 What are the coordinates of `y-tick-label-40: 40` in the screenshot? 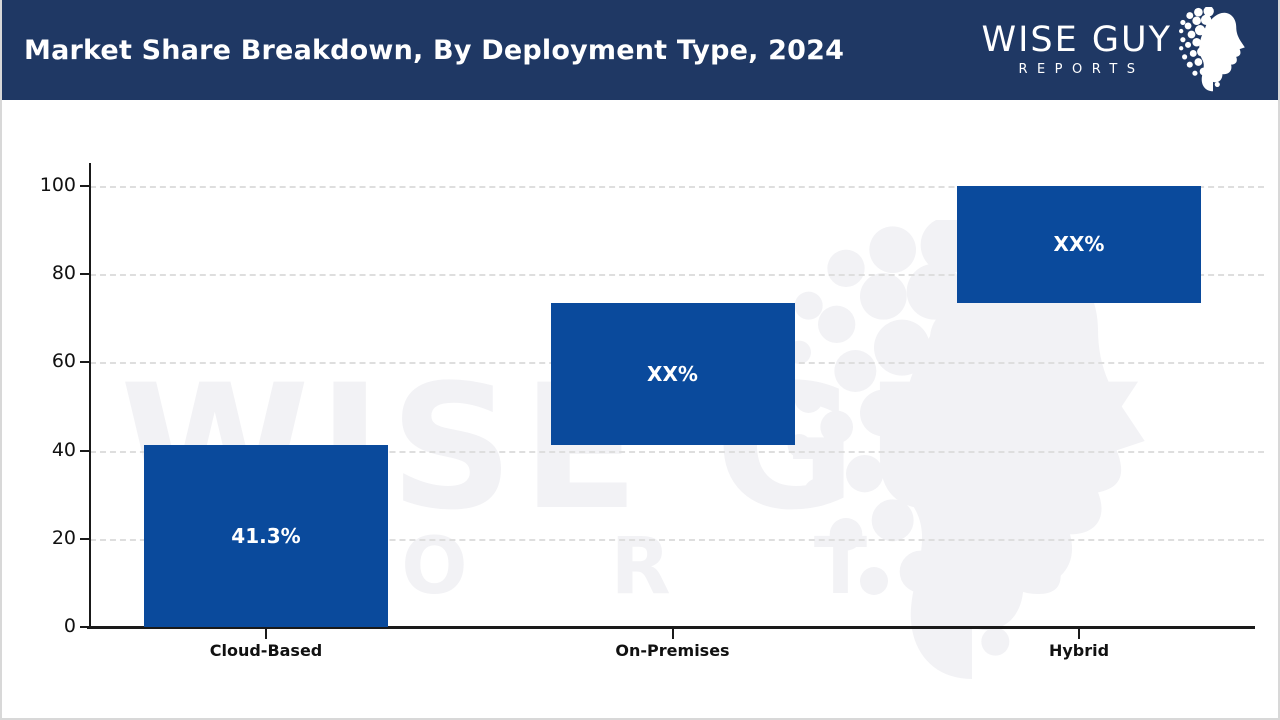 It's located at (63, 449).